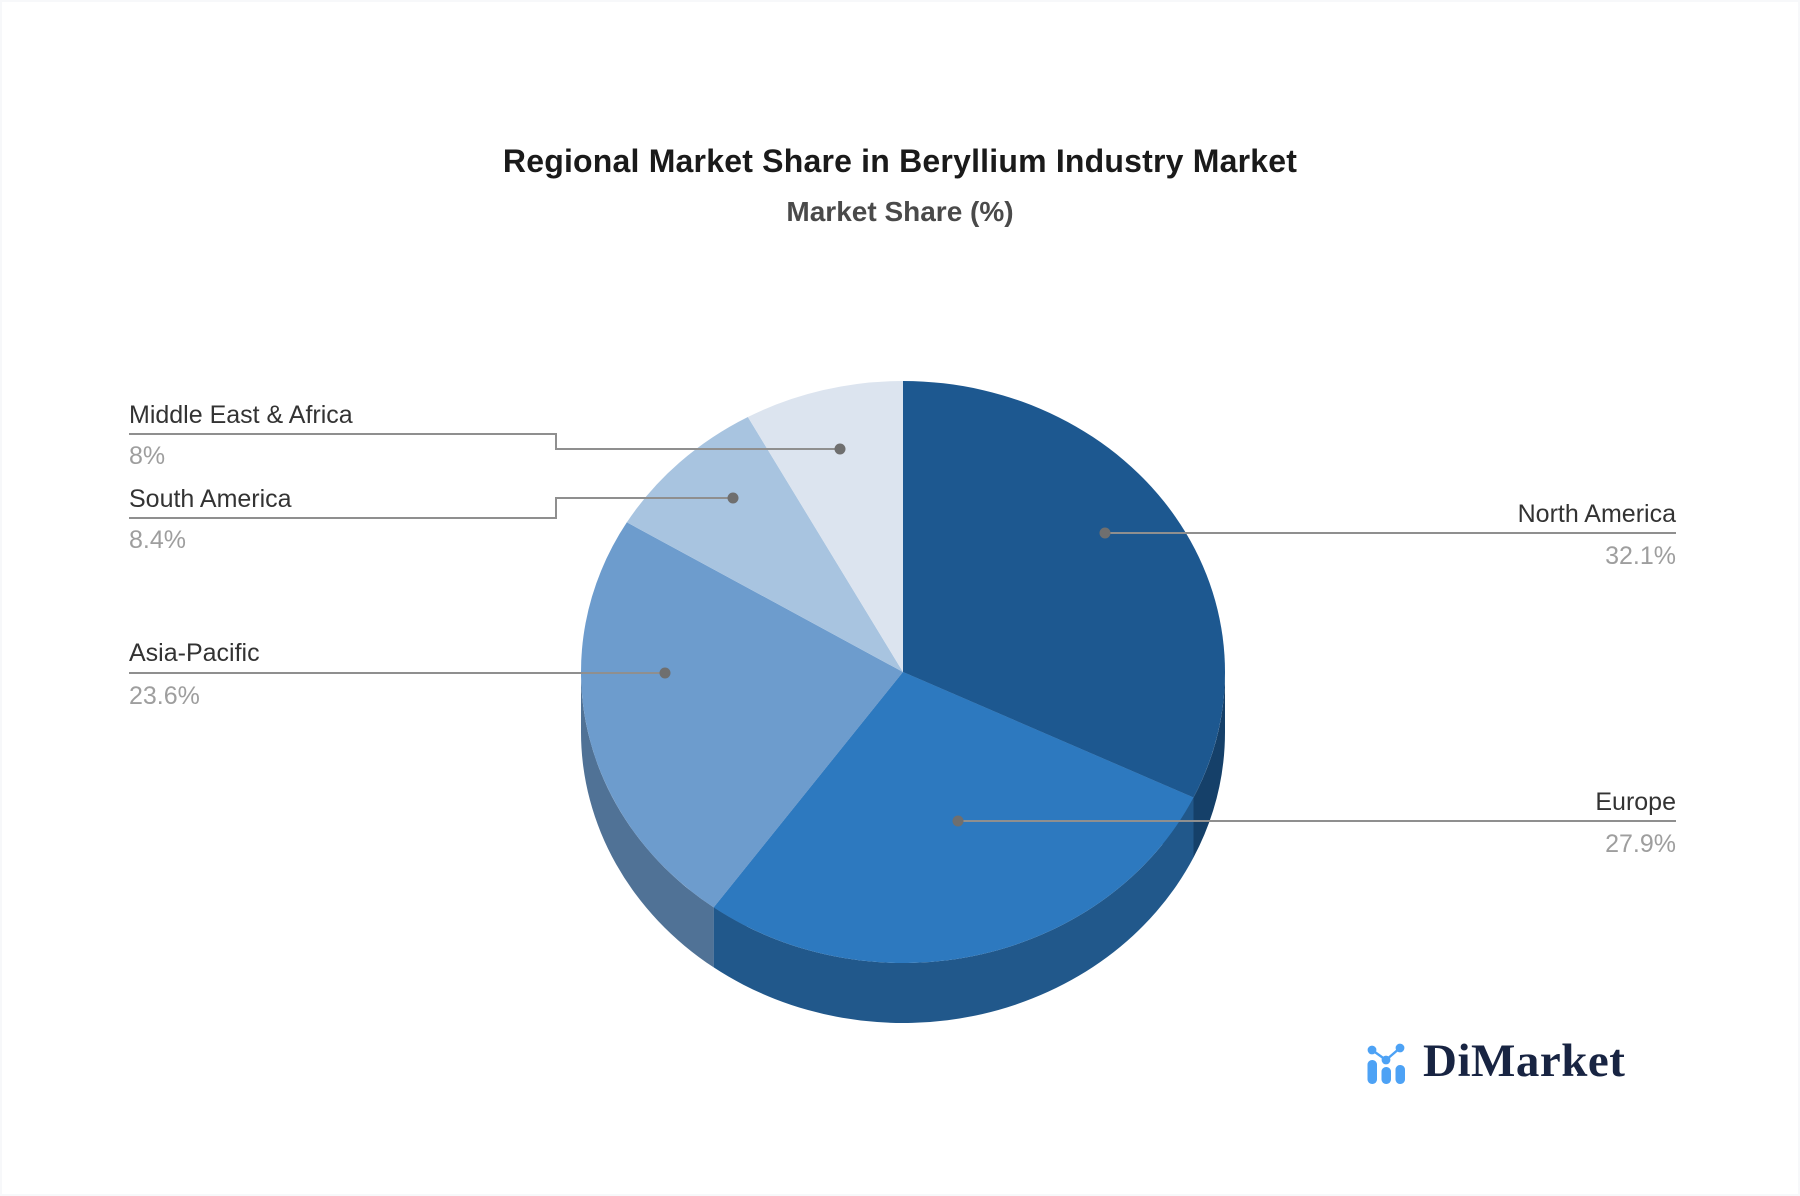  I want to click on pie-slice-south-america, so click(764, 544).